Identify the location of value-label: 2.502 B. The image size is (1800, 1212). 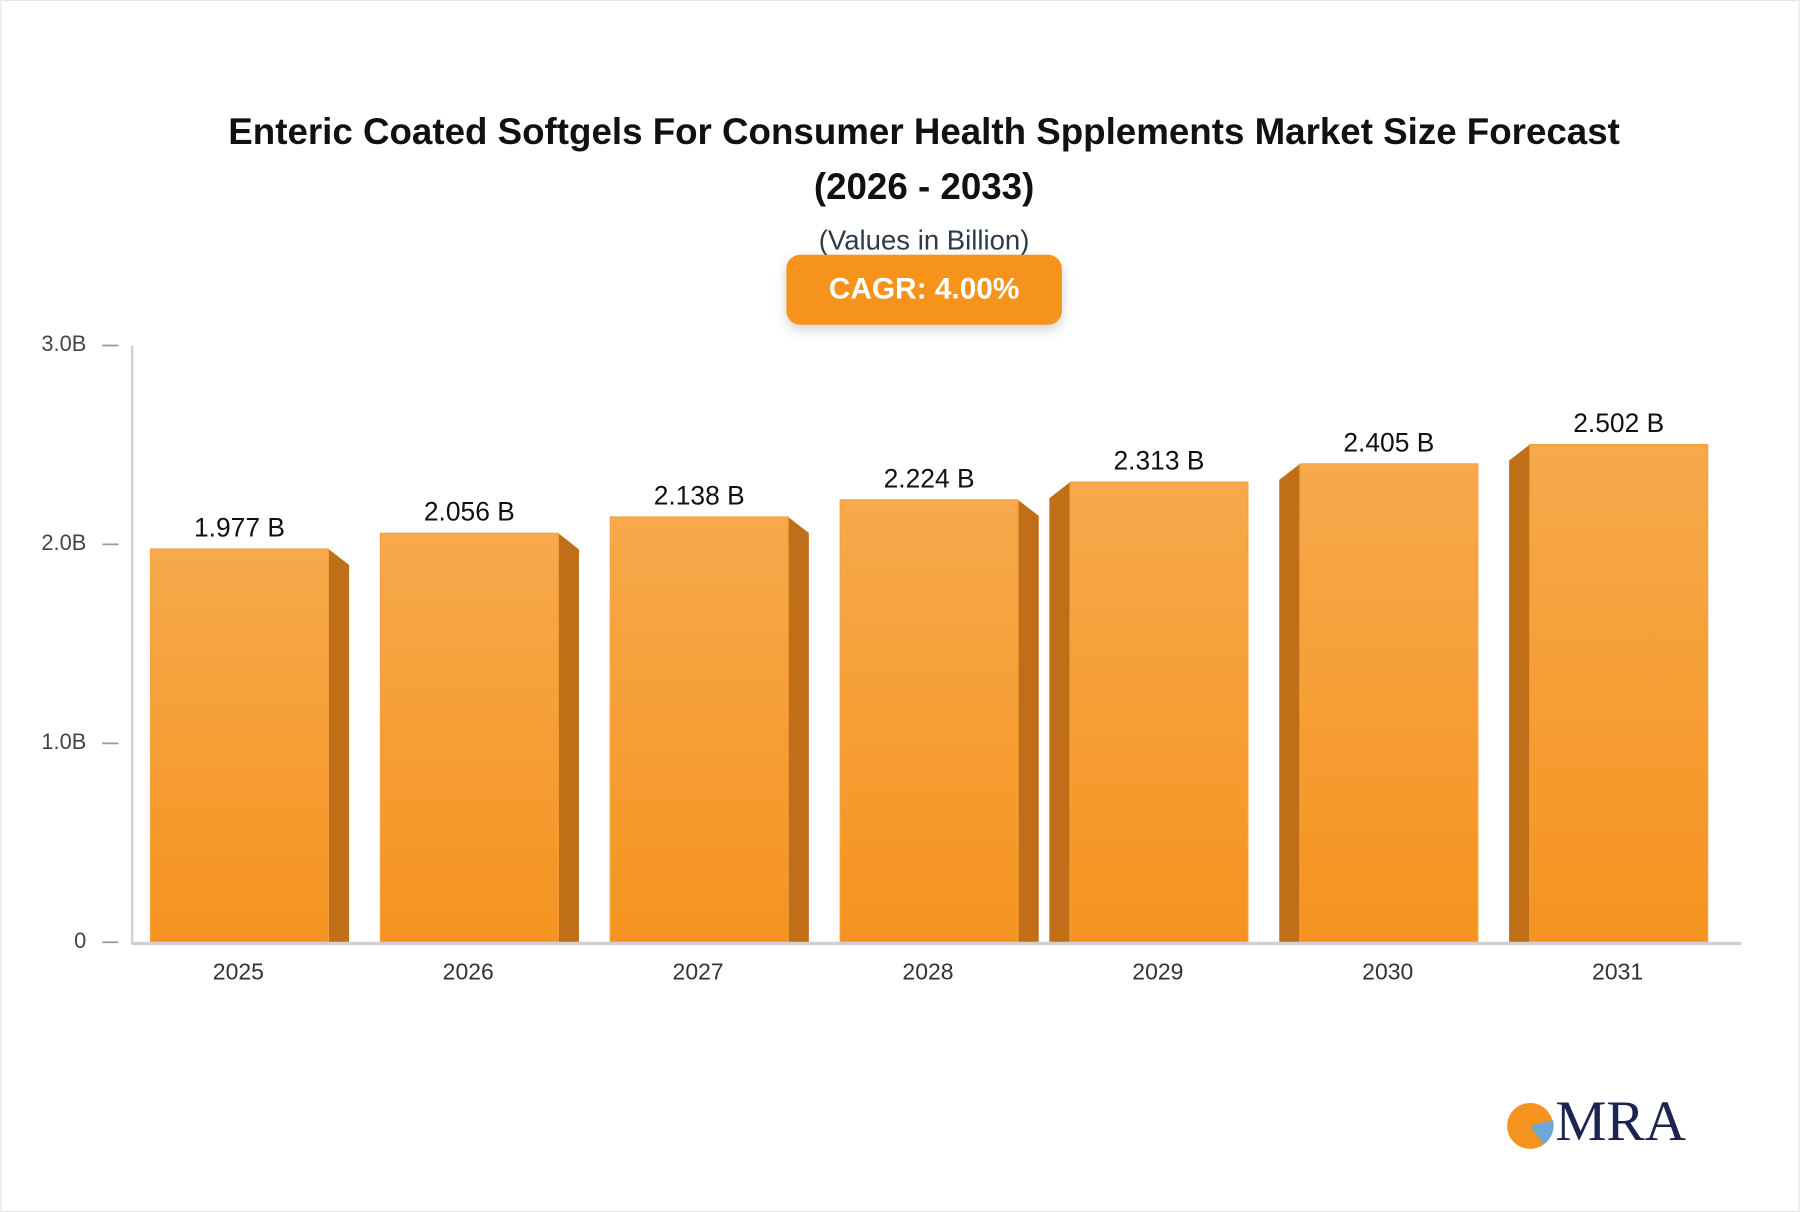
(1618, 423).